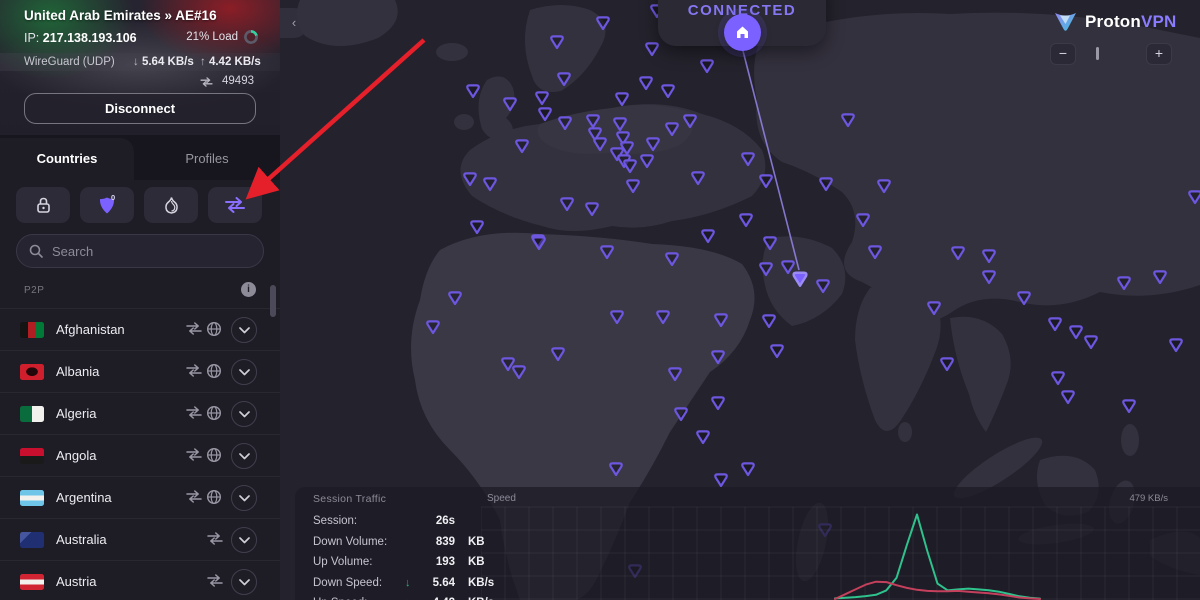  I want to click on secure-core-filter-button: 0, so click(107, 205).